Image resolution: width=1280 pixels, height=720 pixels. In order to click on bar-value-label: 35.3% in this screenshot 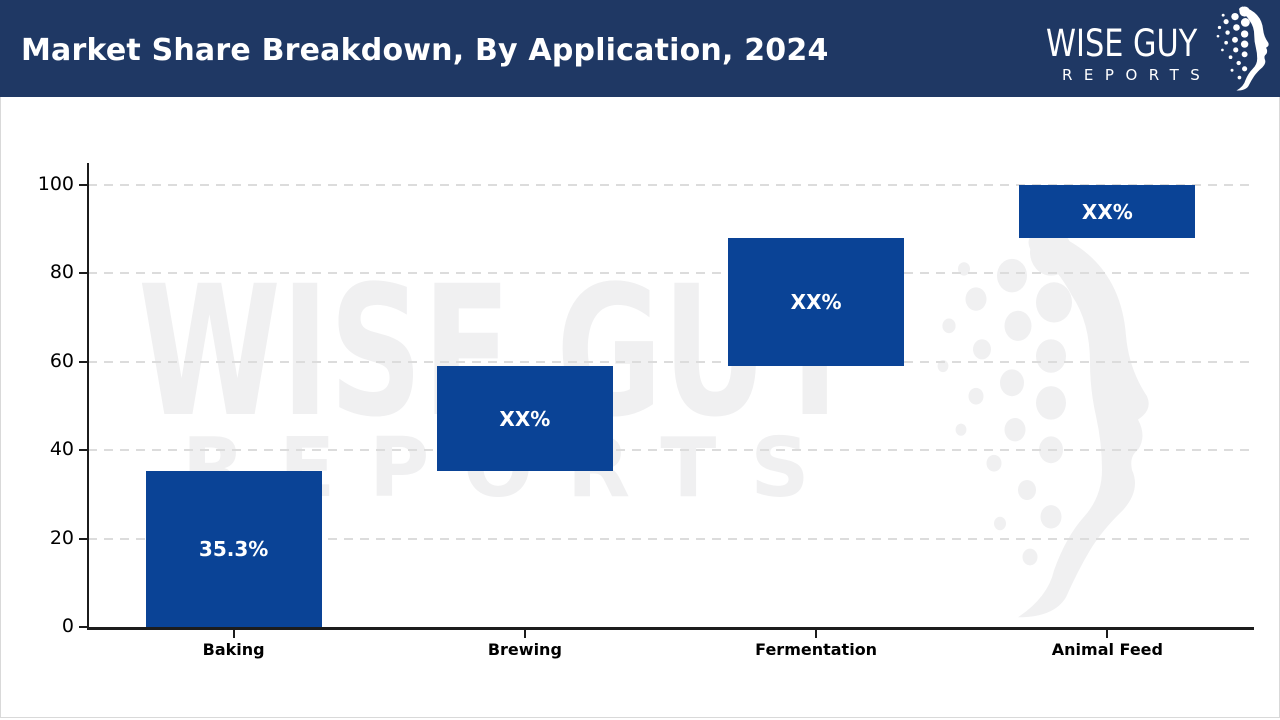, I will do `click(233, 548)`.